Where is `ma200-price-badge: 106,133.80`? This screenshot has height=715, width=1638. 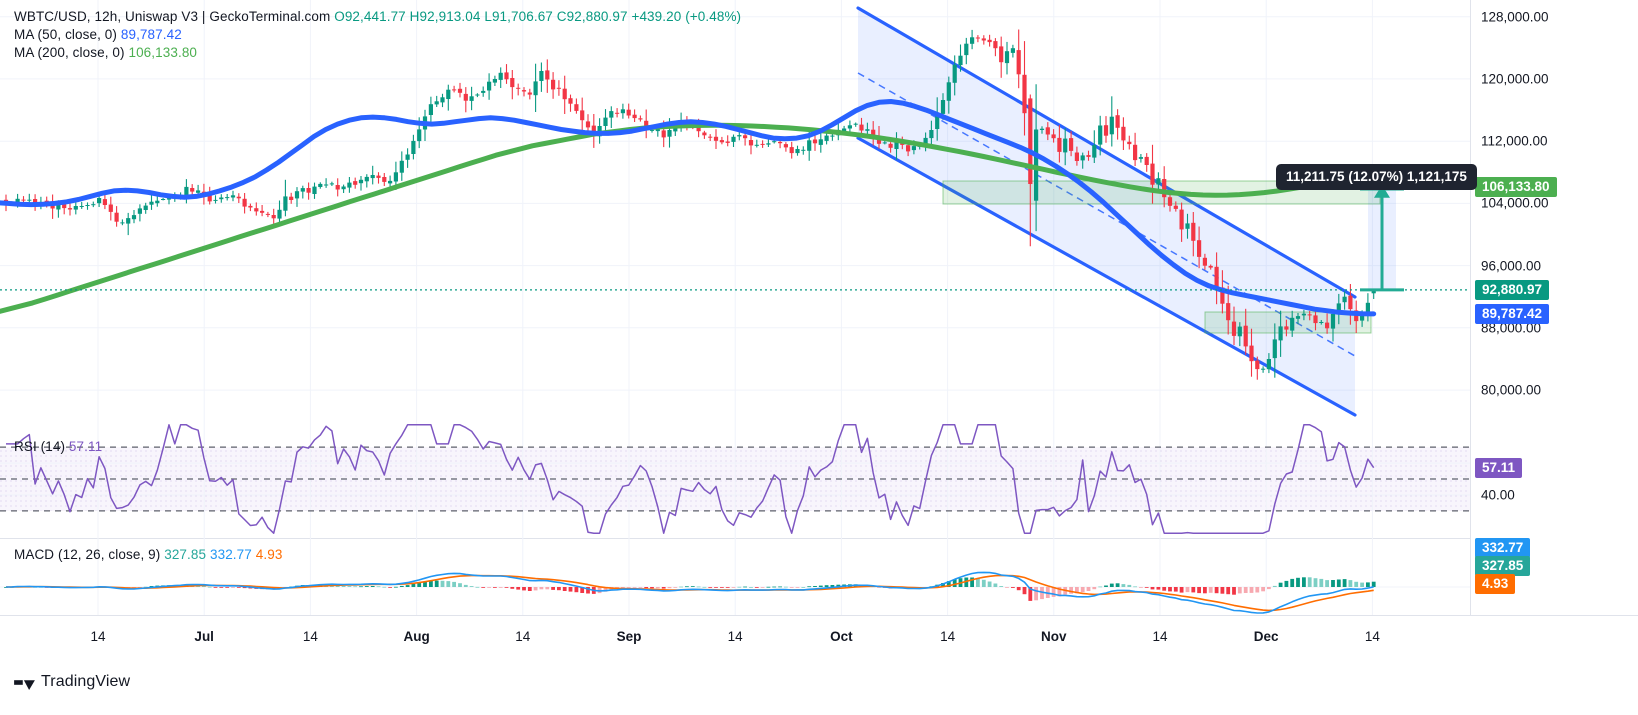
ma200-price-badge: 106,133.80 is located at coordinates (1516, 186).